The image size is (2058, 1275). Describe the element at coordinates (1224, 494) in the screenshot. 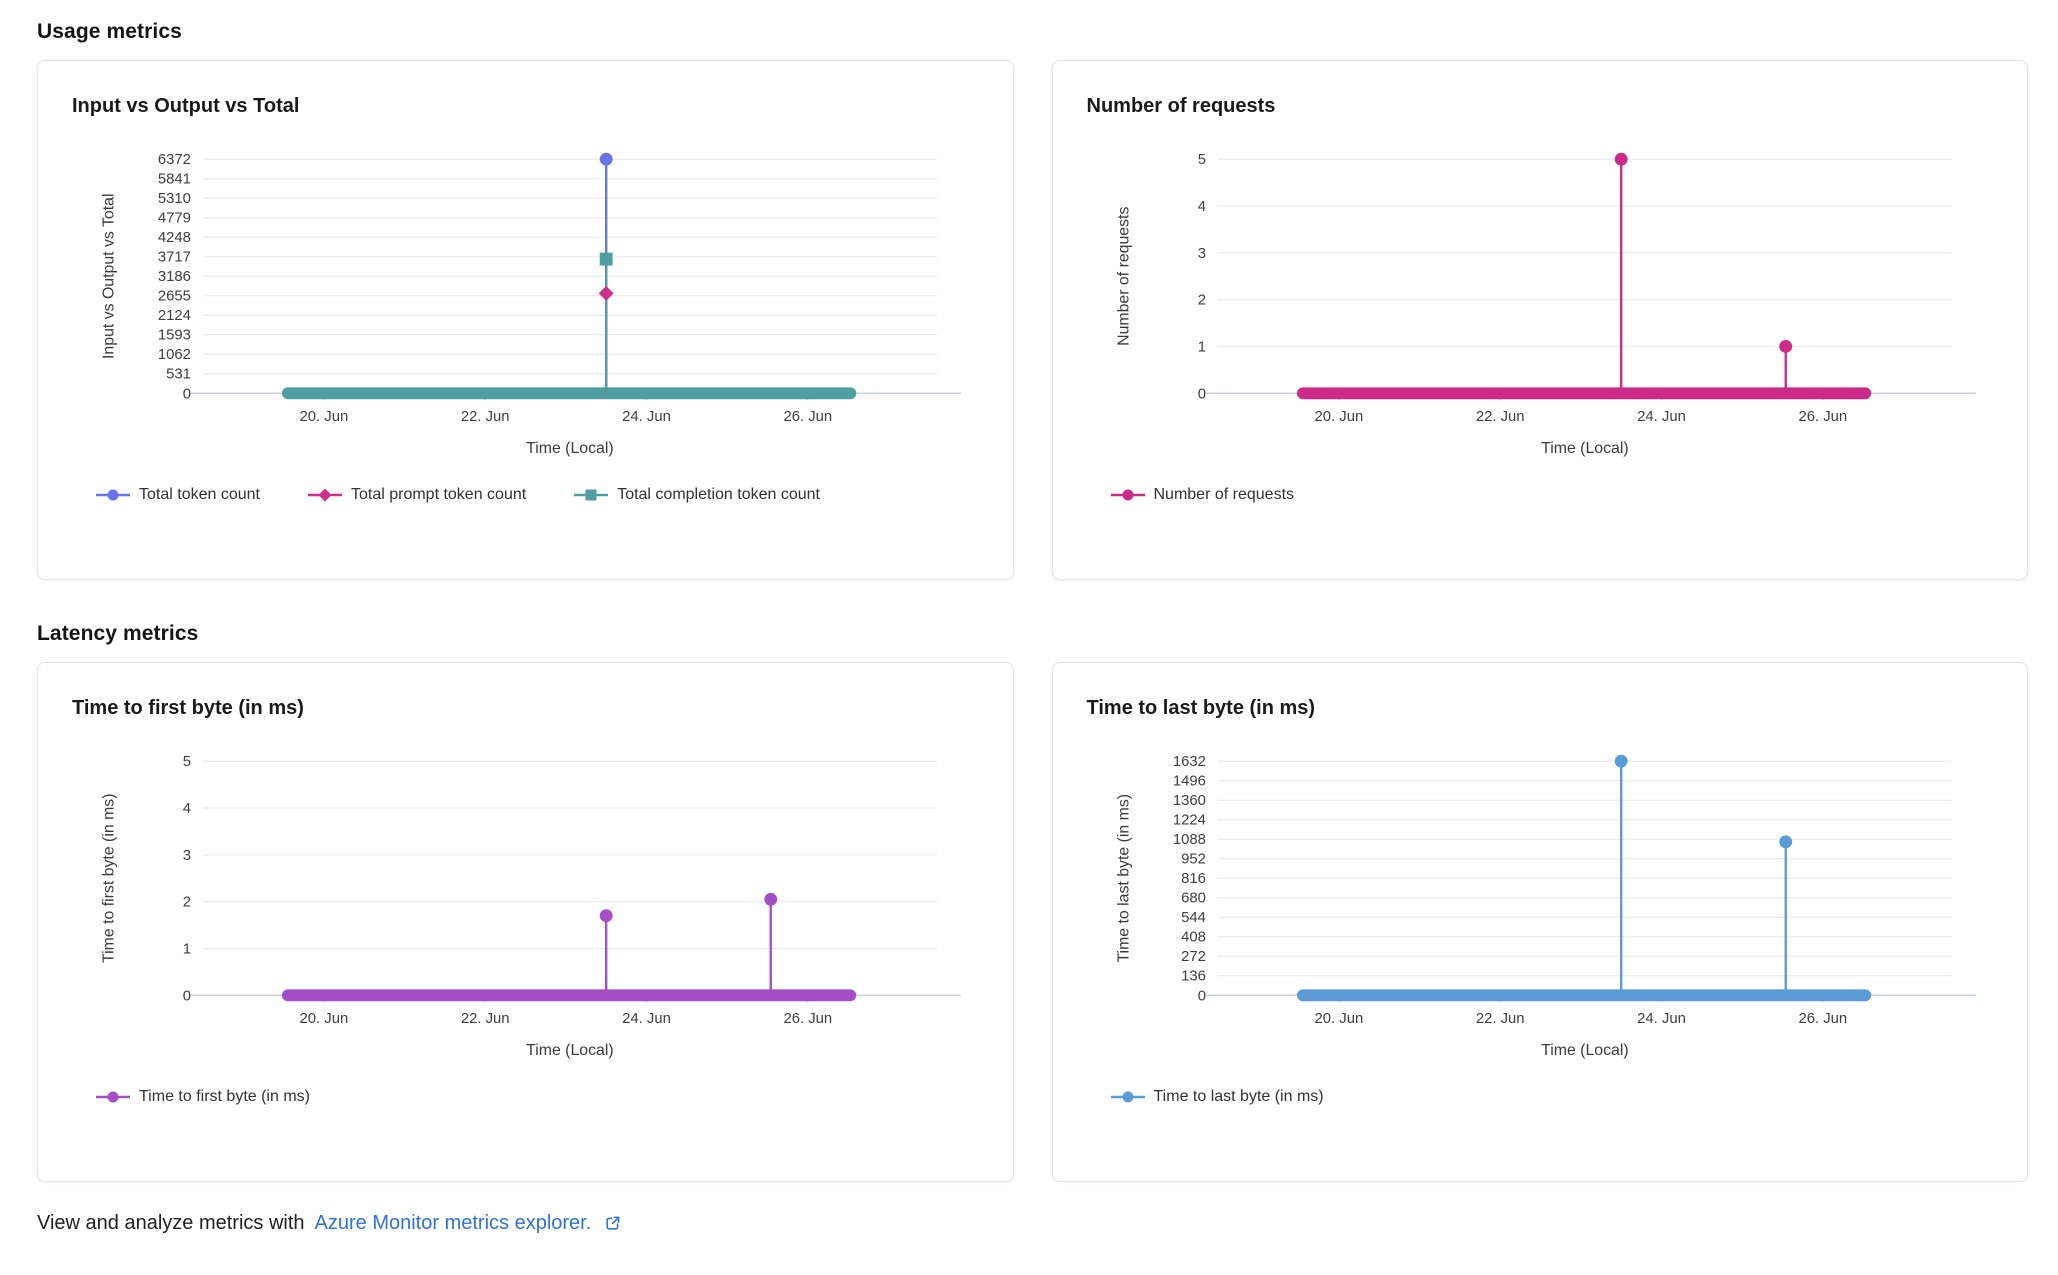

I see `legend-label: Number of requests` at that location.